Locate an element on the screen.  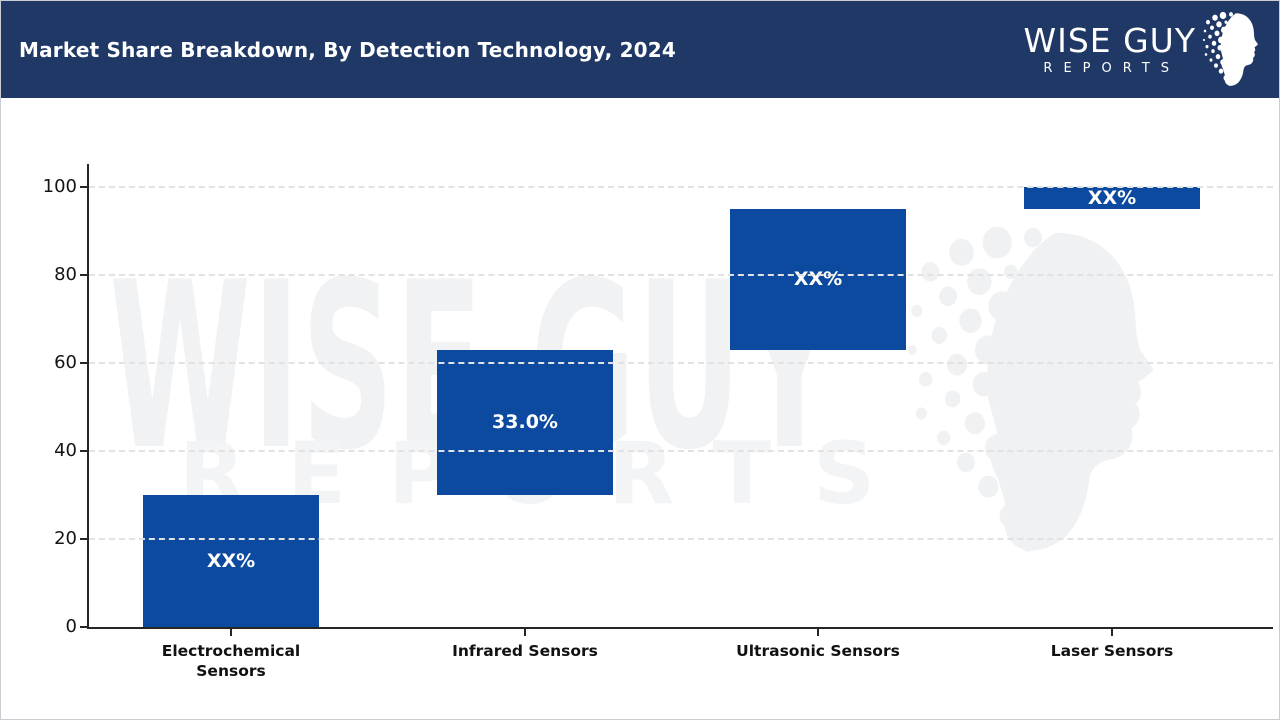
category-label: Infrared Sensors is located at coordinates (525, 651).